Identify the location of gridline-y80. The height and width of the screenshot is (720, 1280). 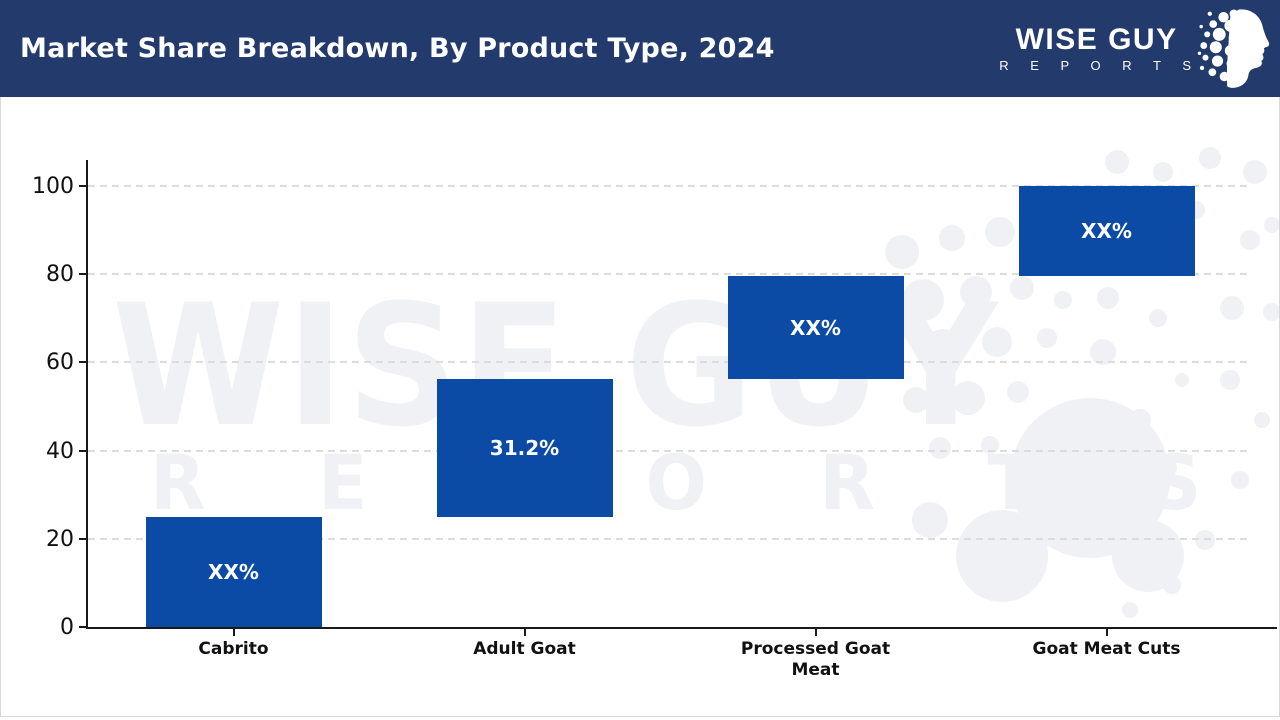
(670, 274).